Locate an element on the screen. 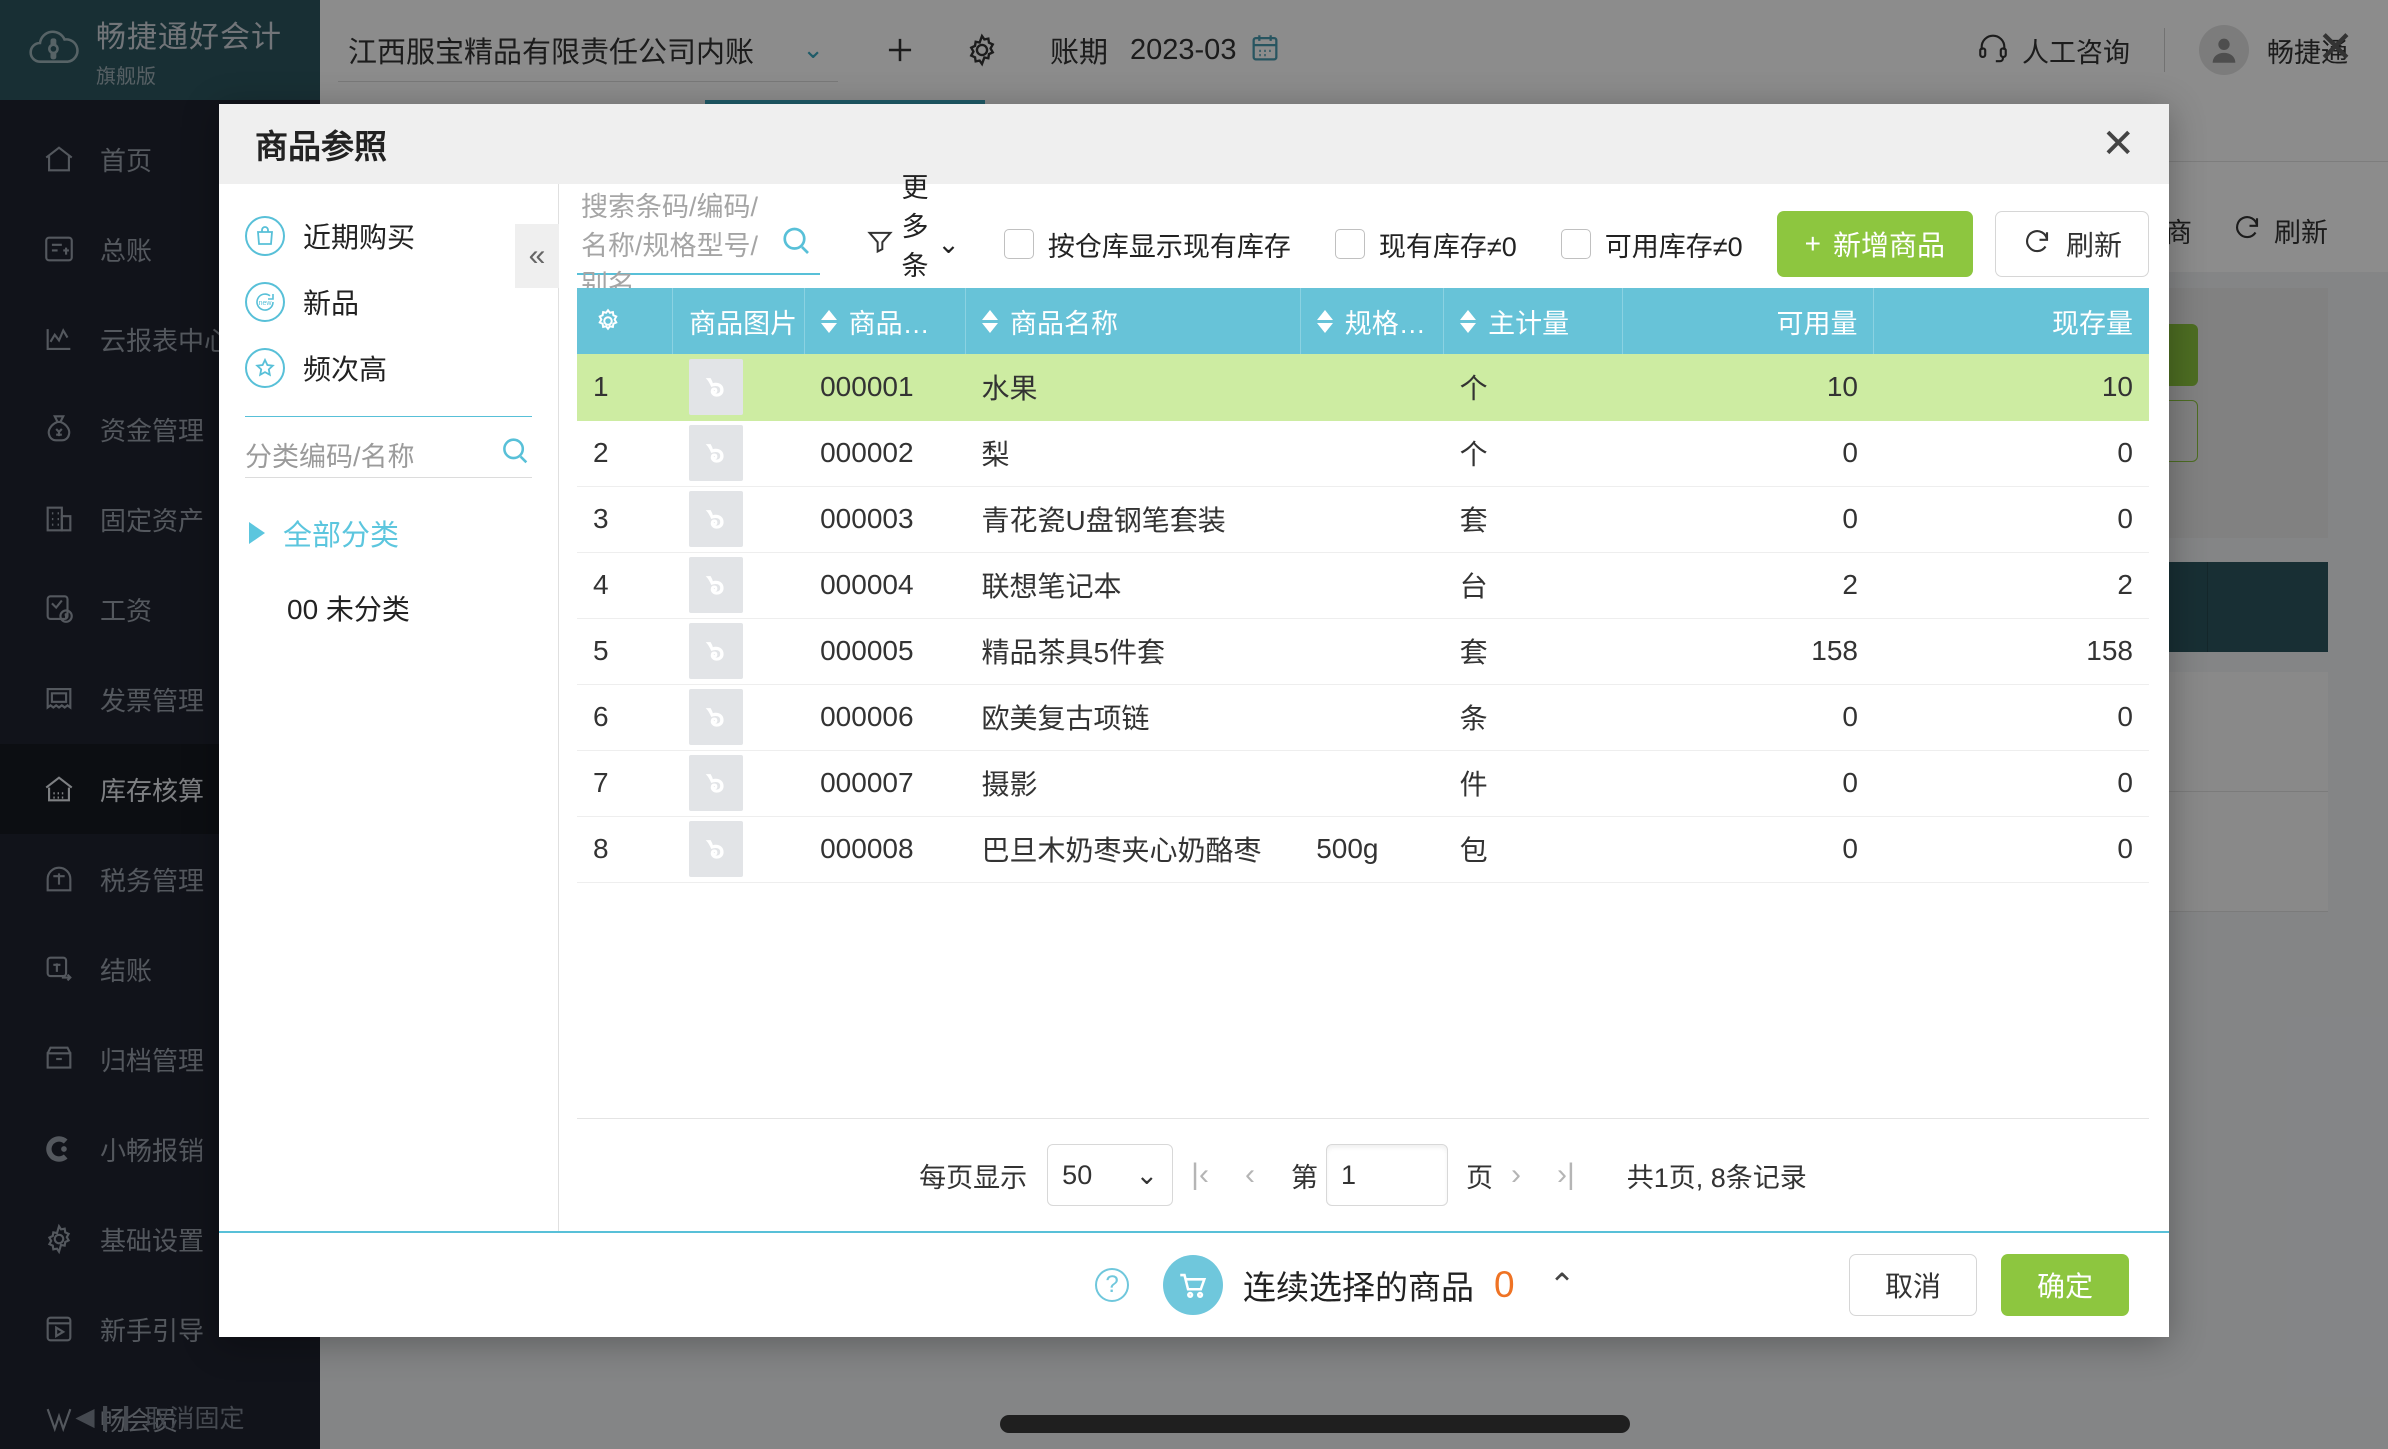  period-value: 2023-03 is located at coordinates (1183, 49).